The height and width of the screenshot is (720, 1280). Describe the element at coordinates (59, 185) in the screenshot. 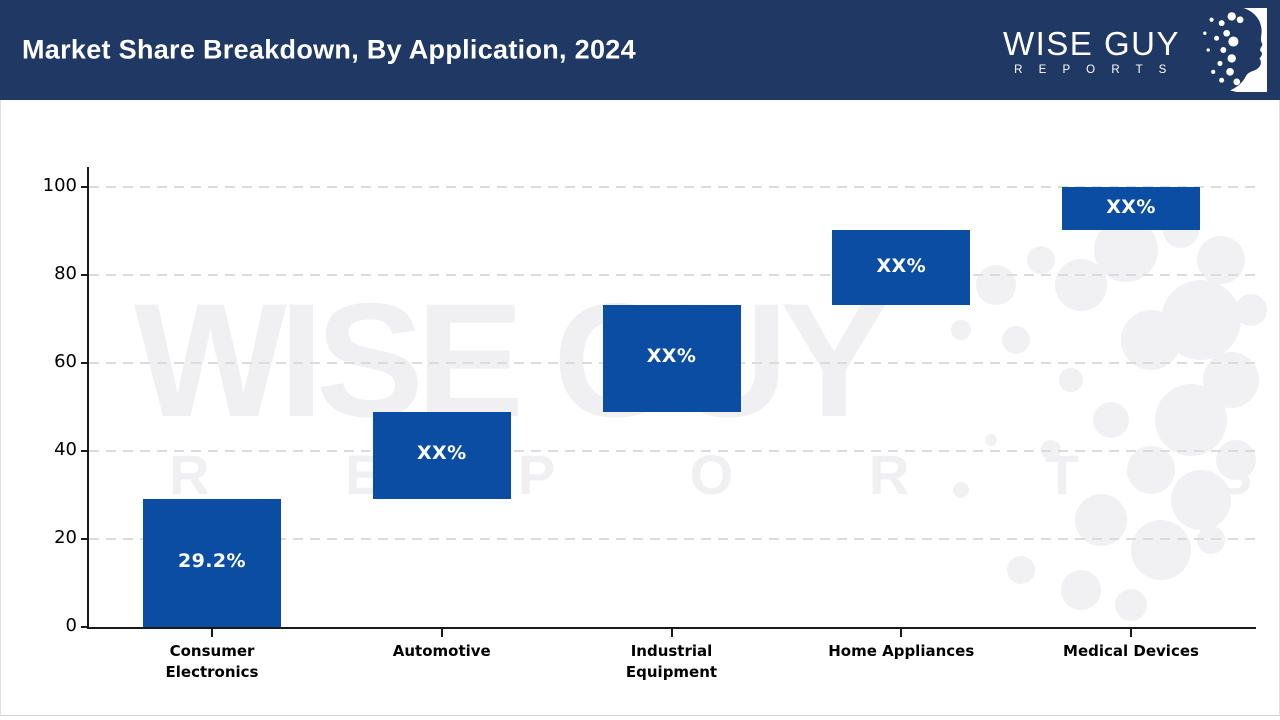

I see `y-tick-label: 100` at that location.